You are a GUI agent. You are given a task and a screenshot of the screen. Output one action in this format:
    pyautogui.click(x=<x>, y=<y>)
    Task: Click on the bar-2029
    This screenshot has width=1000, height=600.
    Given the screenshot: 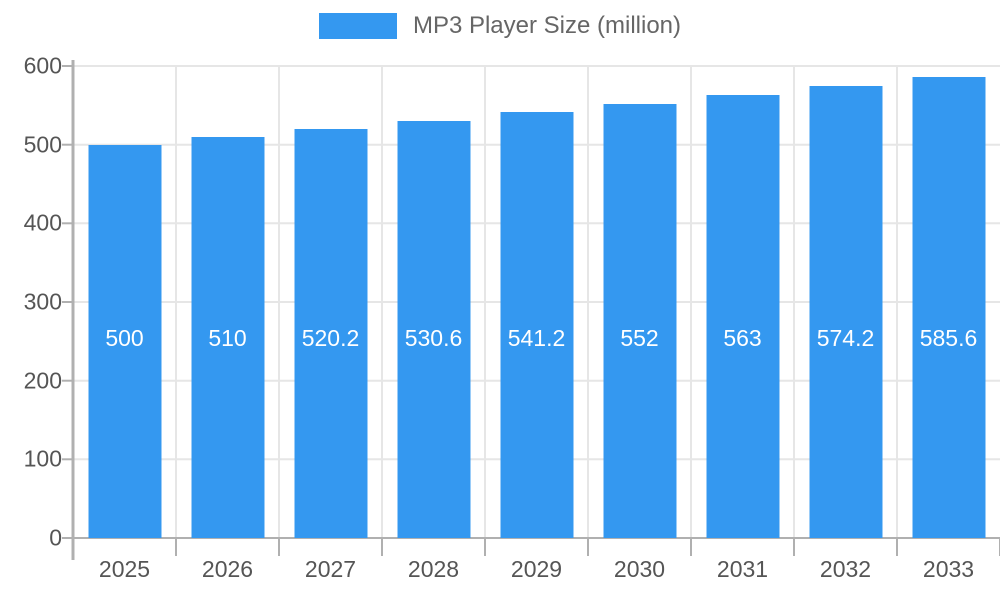 What is the action you would take?
    pyautogui.click(x=536, y=325)
    